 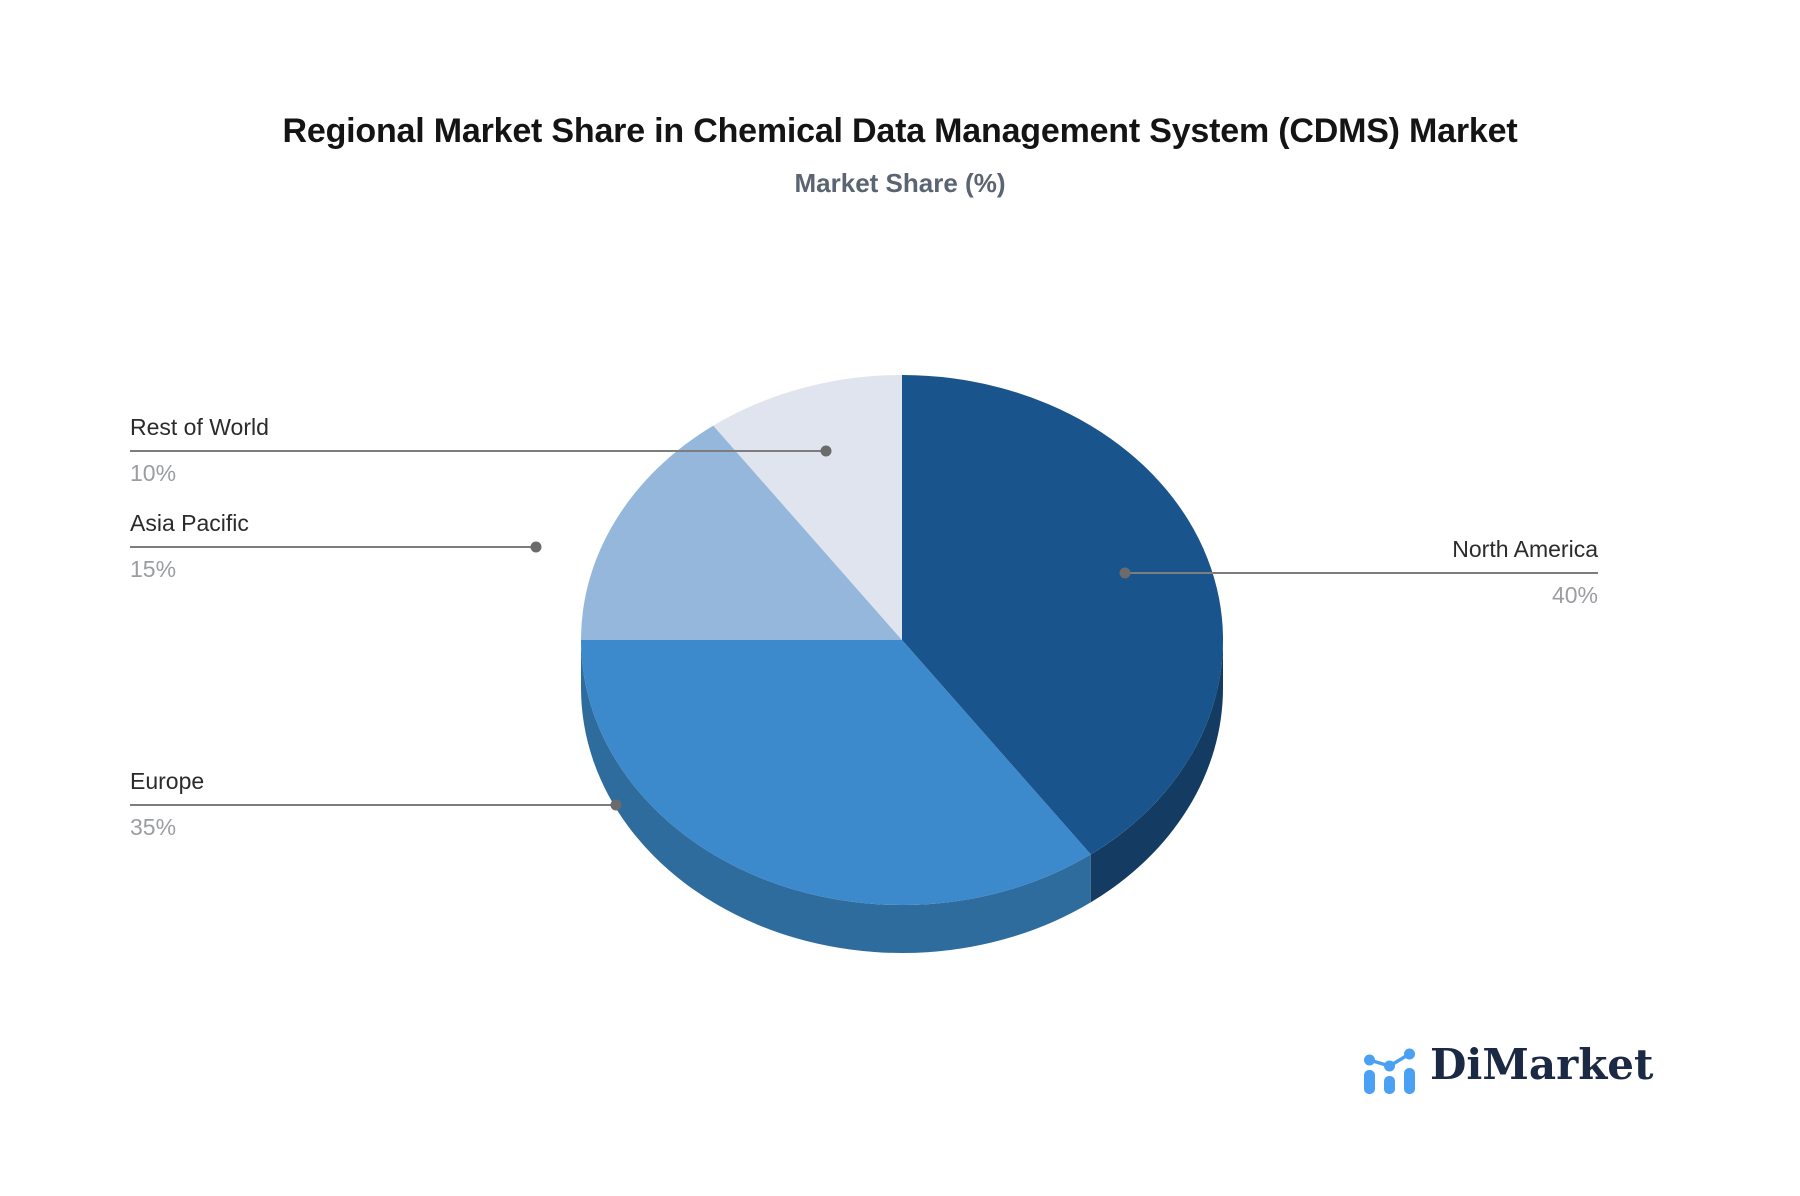 I want to click on bar-chart-trend-icon, so click(x=1389, y=1071).